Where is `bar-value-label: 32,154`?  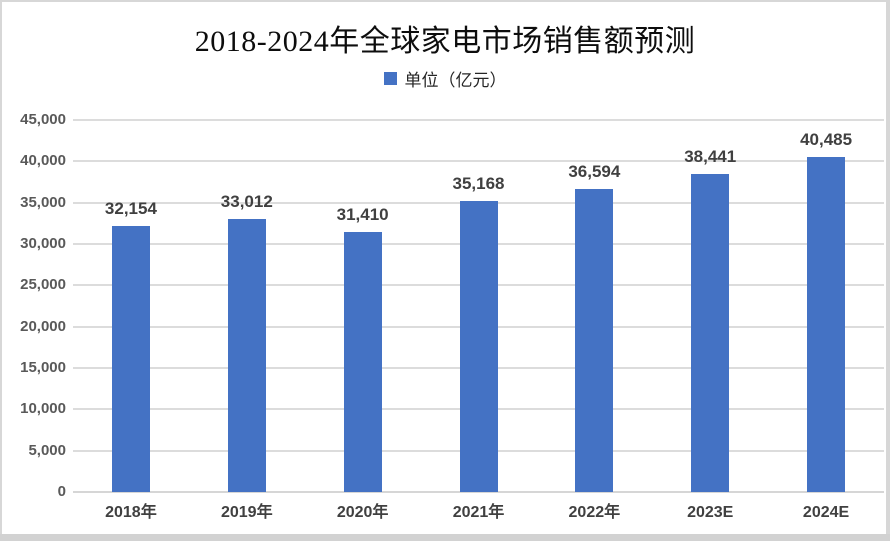
bar-value-label: 32,154 is located at coordinates (130, 209).